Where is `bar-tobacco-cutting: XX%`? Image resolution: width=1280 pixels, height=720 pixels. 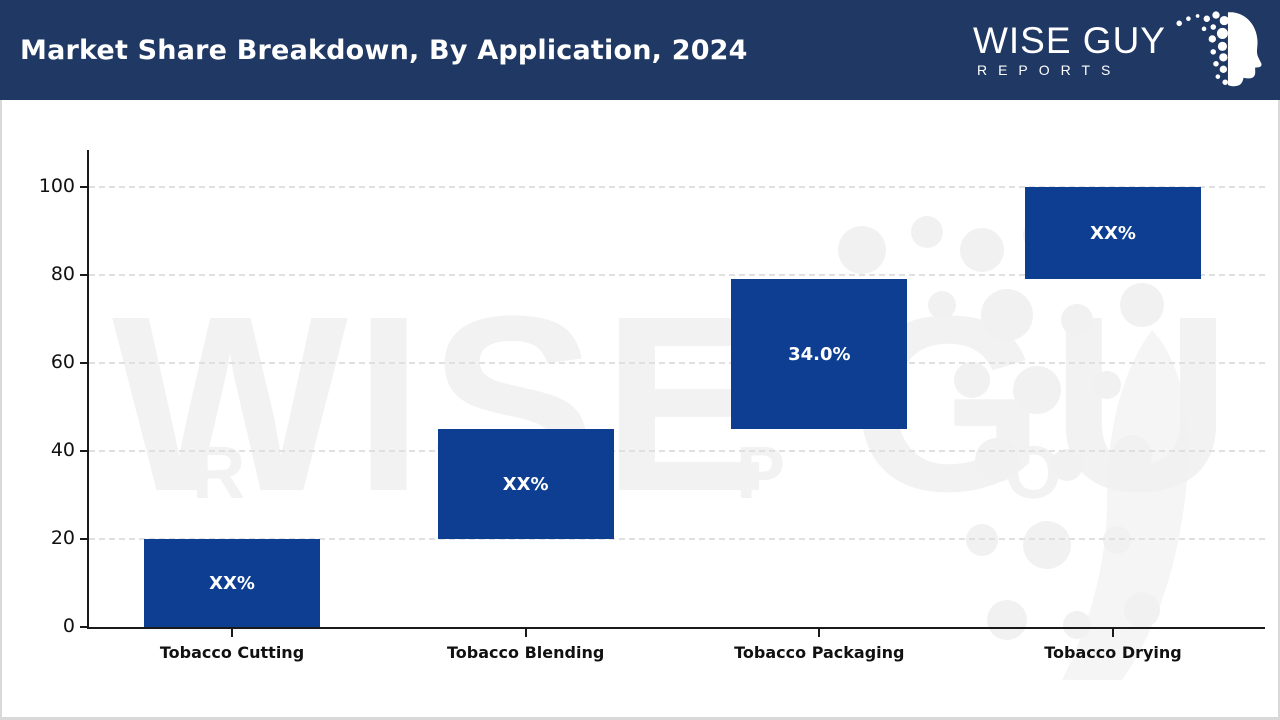
bar-tobacco-cutting: XX% is located at coordinates (232, 583).